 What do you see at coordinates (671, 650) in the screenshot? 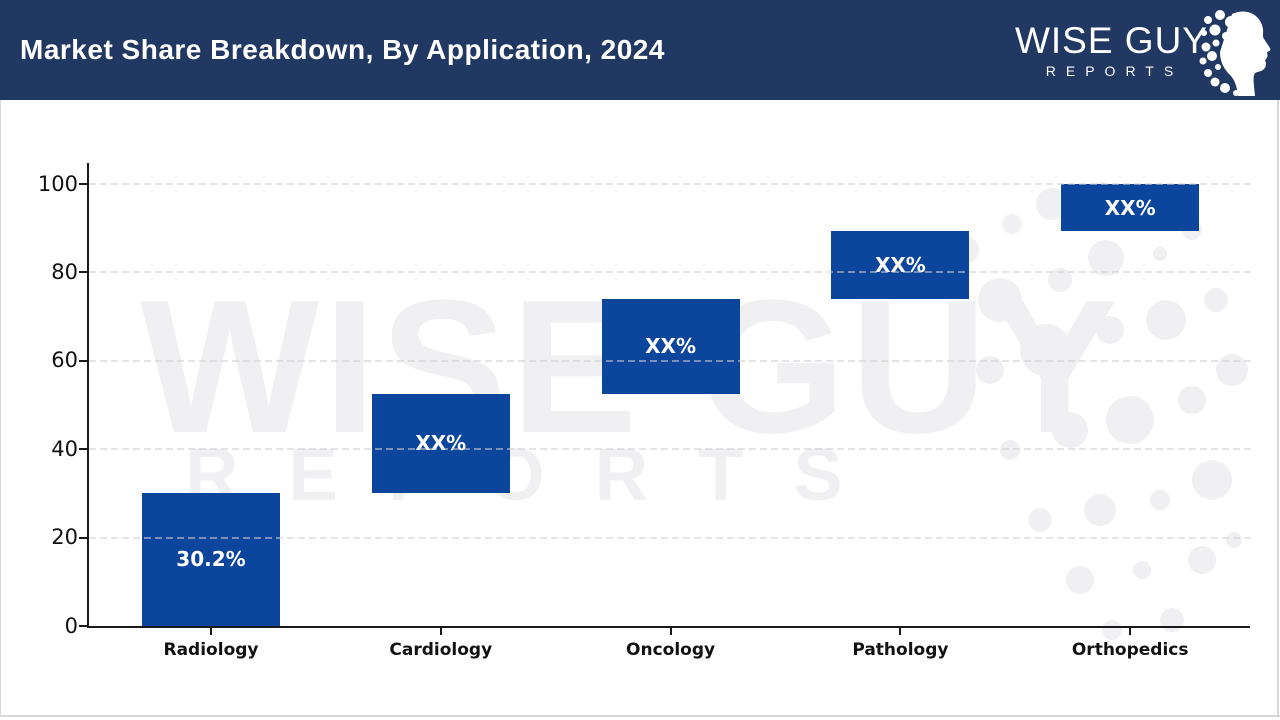
I see `x-tick-label: Oncology` at bounding box center [671, 650].